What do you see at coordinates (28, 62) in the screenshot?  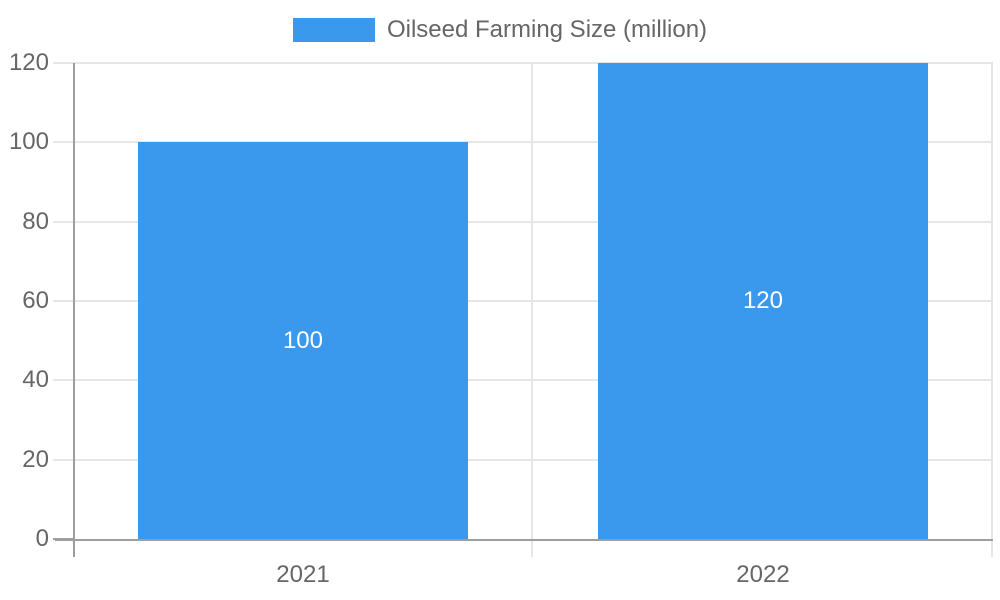 I see `y-axis-label: 120` at bounding box center [28, 62].